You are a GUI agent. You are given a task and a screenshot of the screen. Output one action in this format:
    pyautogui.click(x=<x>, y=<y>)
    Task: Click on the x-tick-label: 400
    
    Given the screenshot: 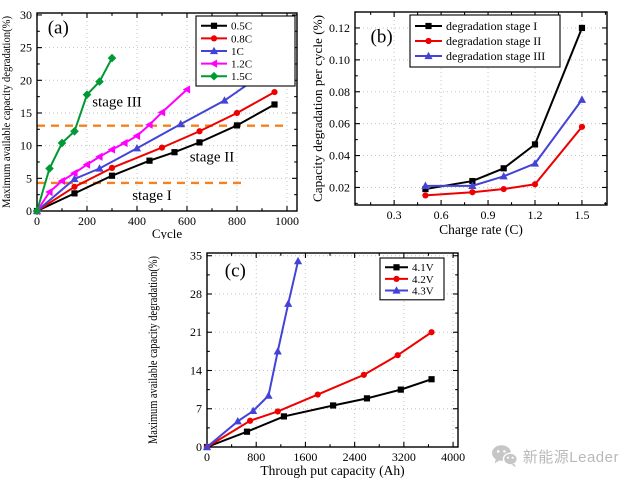 What is the action you would take?
    pyautogui.click(x=137, y=221)
    